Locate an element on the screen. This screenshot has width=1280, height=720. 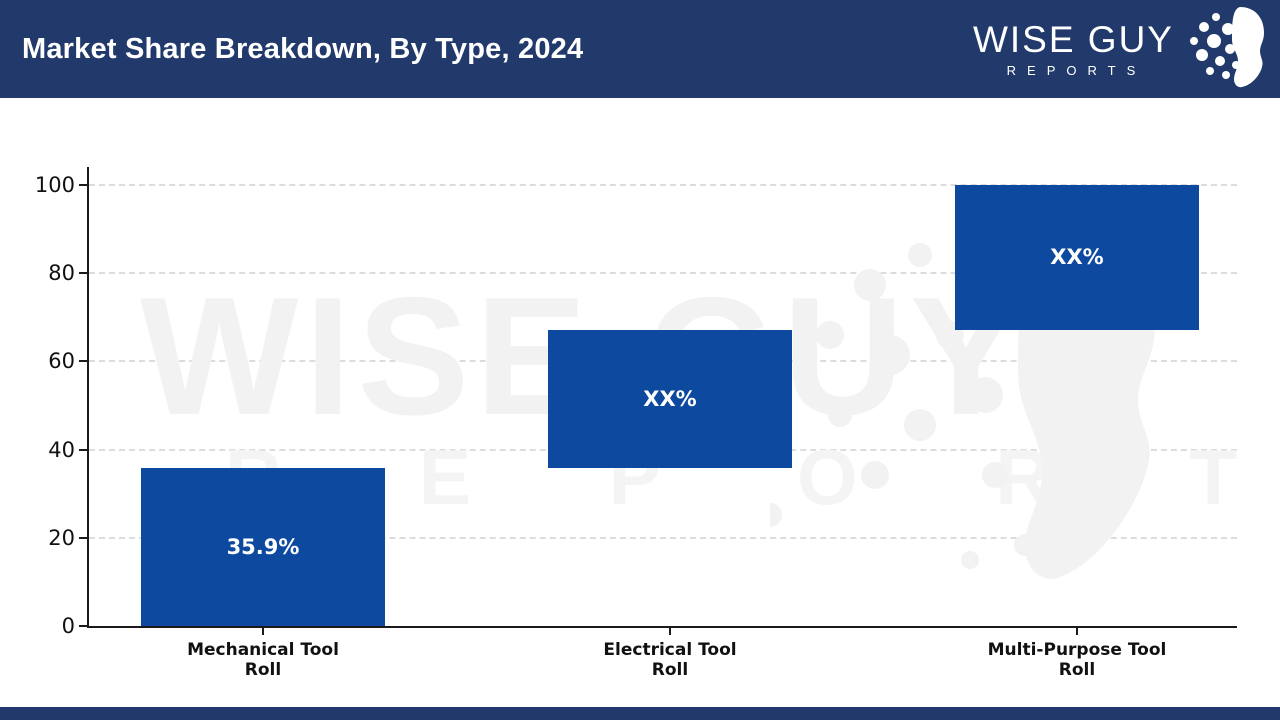
y-axis-line is located at coordinates (88, 397).